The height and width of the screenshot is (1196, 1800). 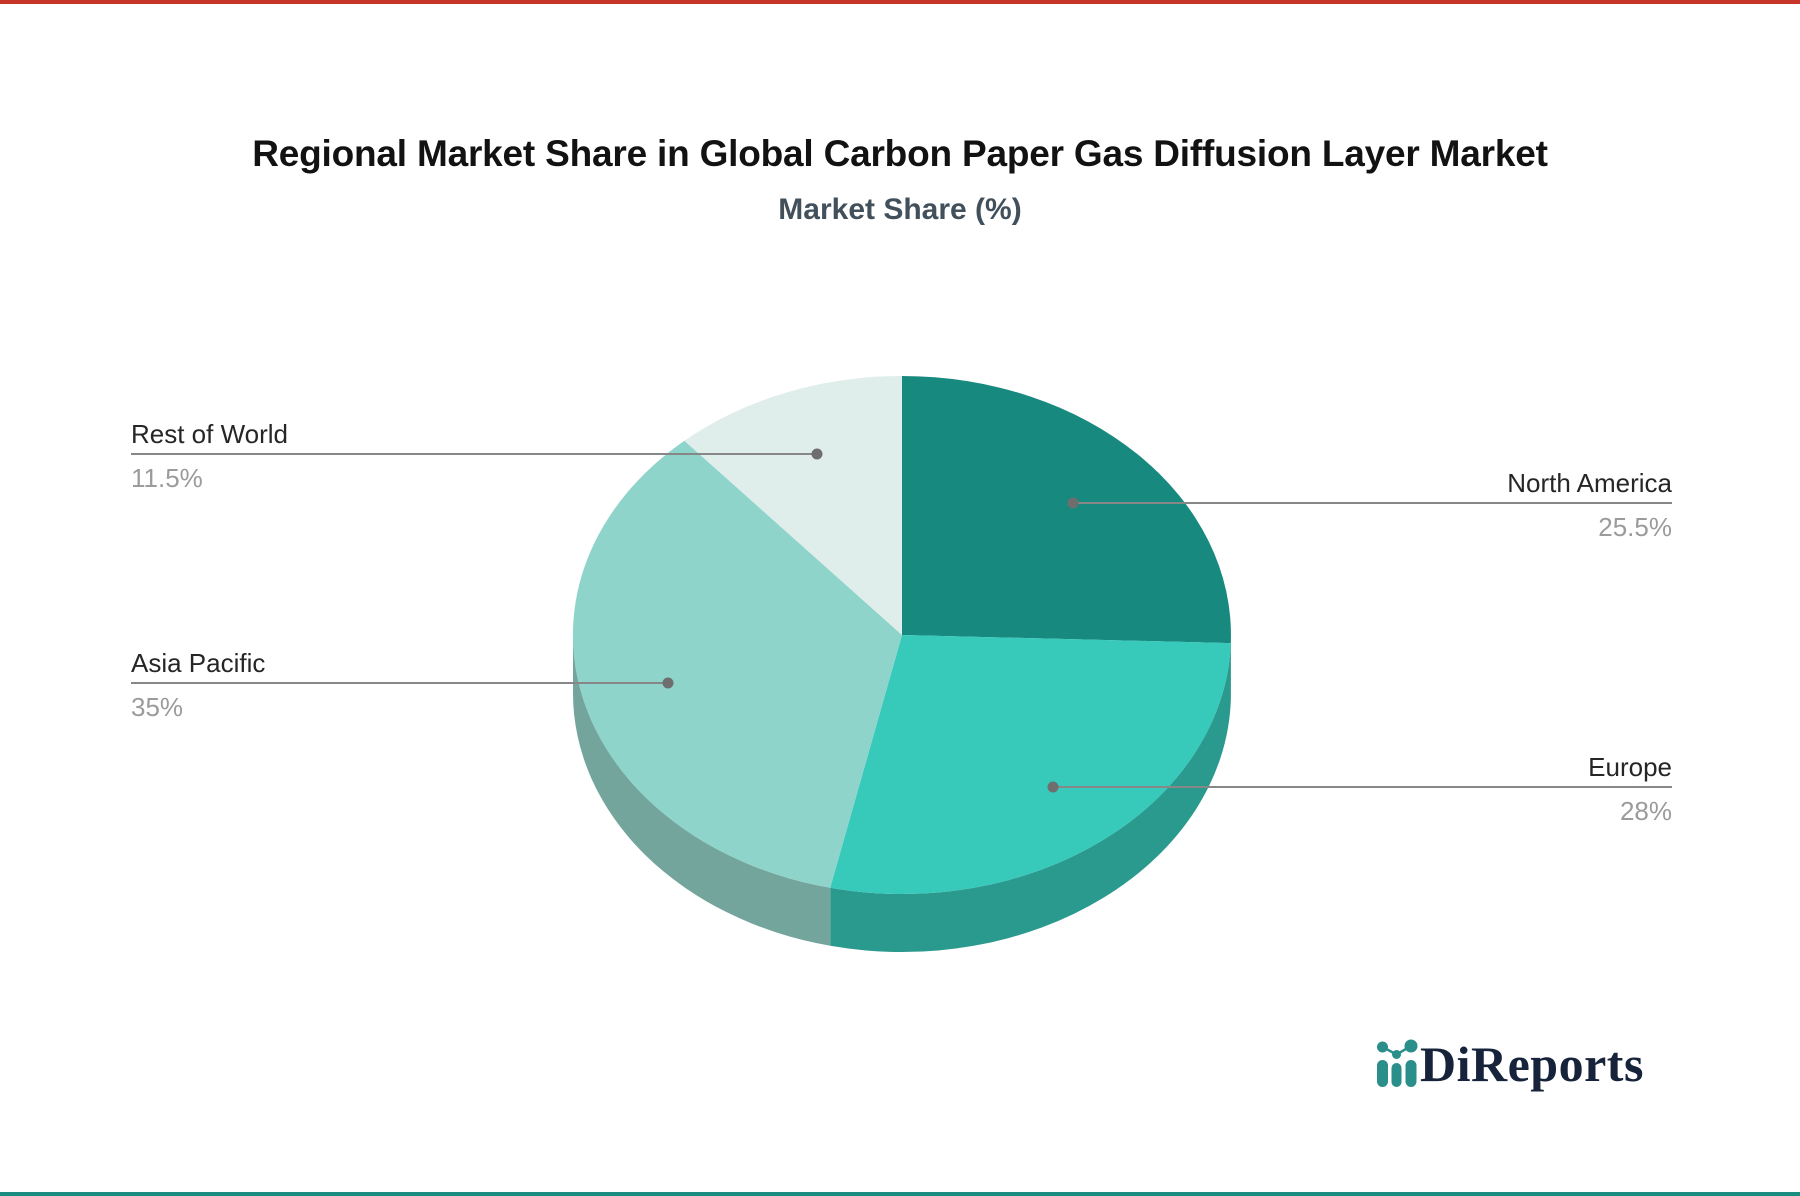 What do you see at coordinates (198, 663) in the screenshot?
I see `label-asia-pacific: Asia Pacific` at bounding box center [198, 663].